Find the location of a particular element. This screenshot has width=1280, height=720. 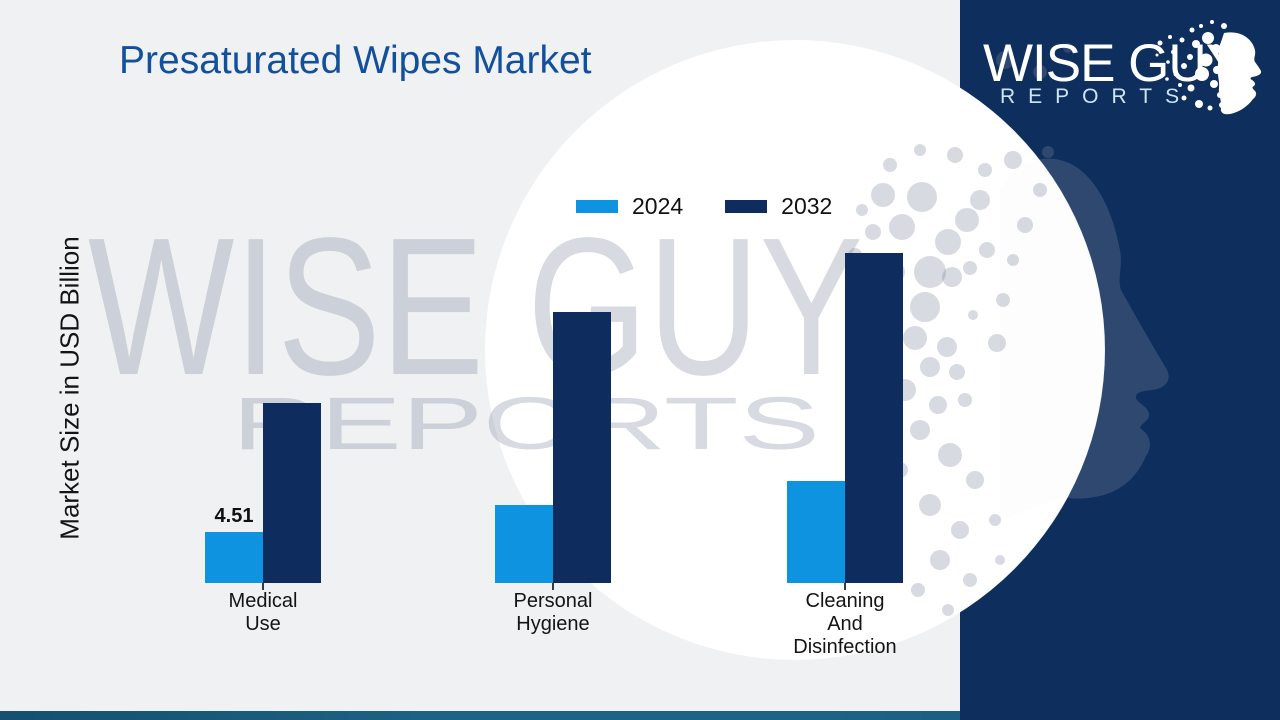

category-label: Personal Hygiene is located at coordinates (553, 613).